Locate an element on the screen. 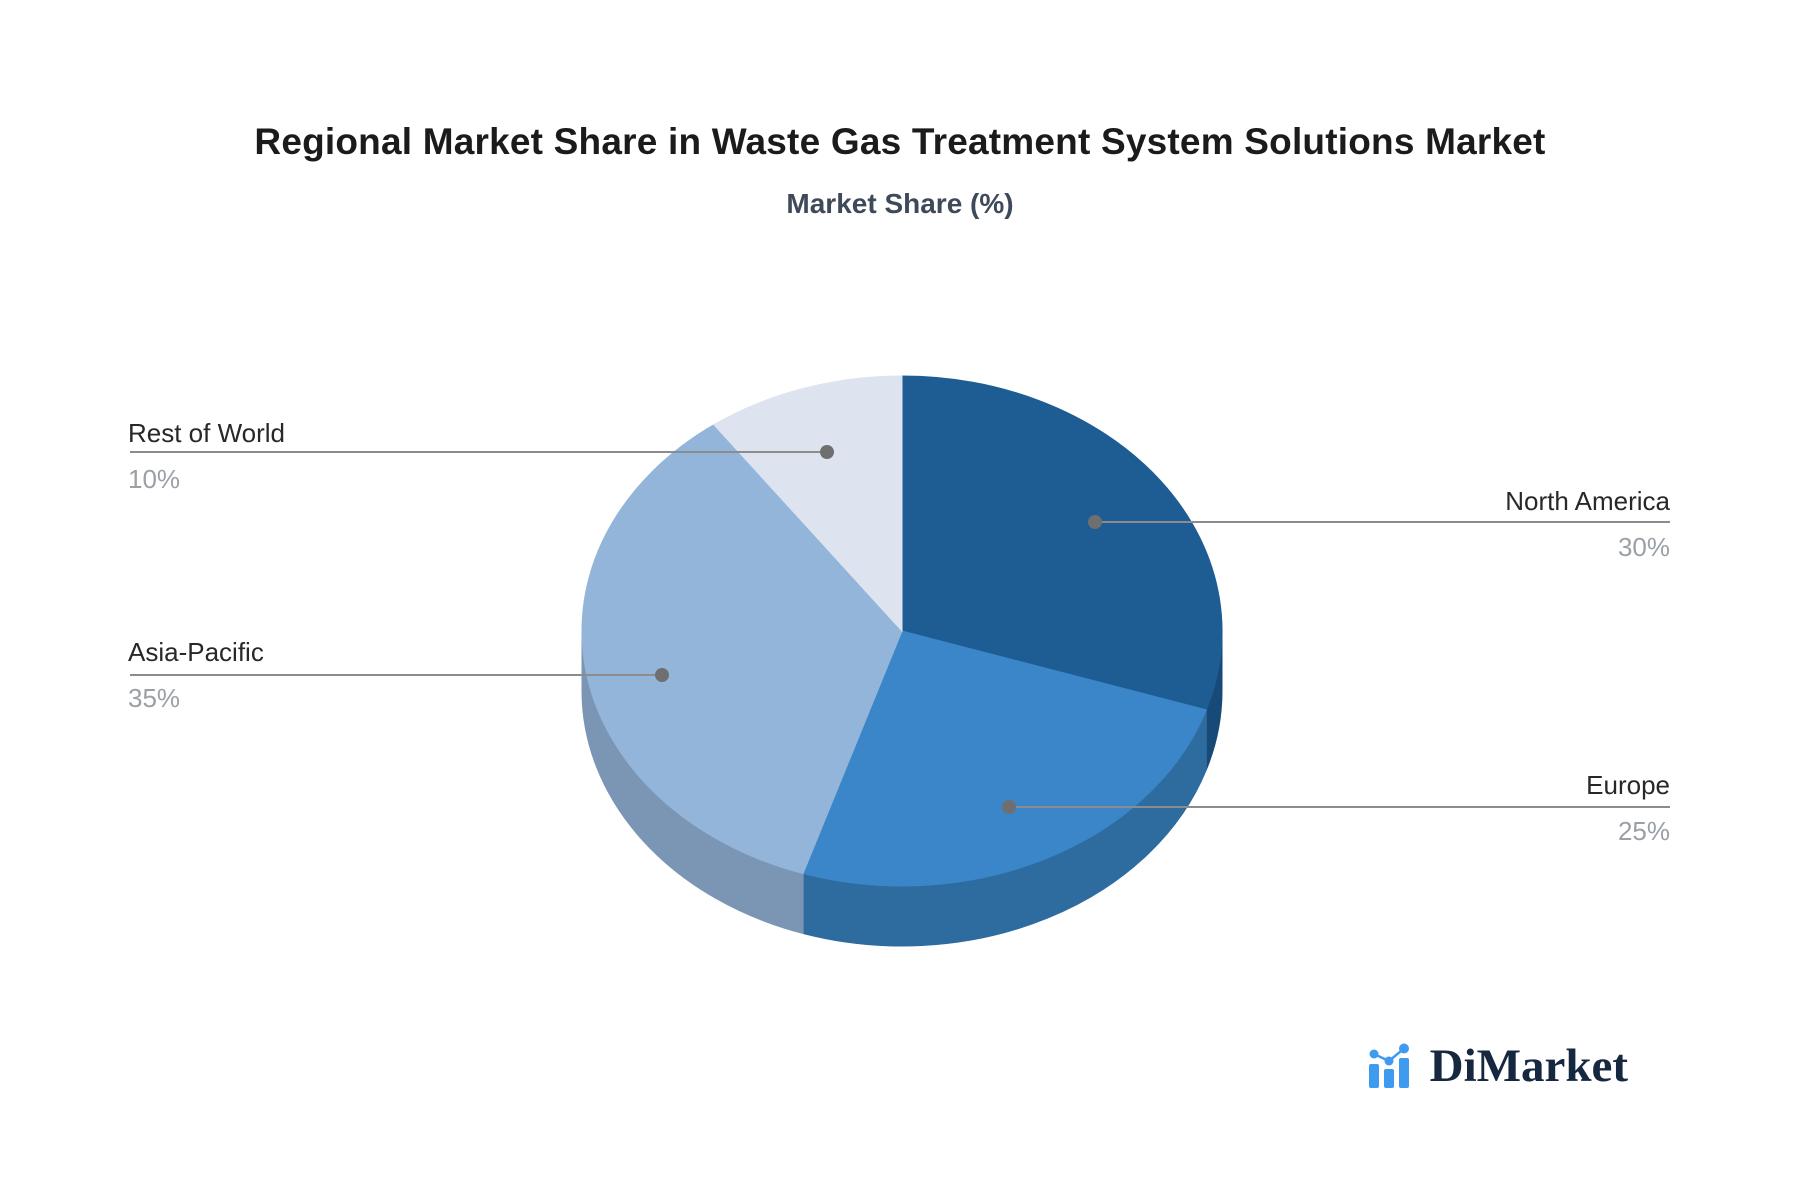 This screenshot has height=1196, width=1800. dimarket-logo: DiMarket is located at coordinates (1496, 1066).